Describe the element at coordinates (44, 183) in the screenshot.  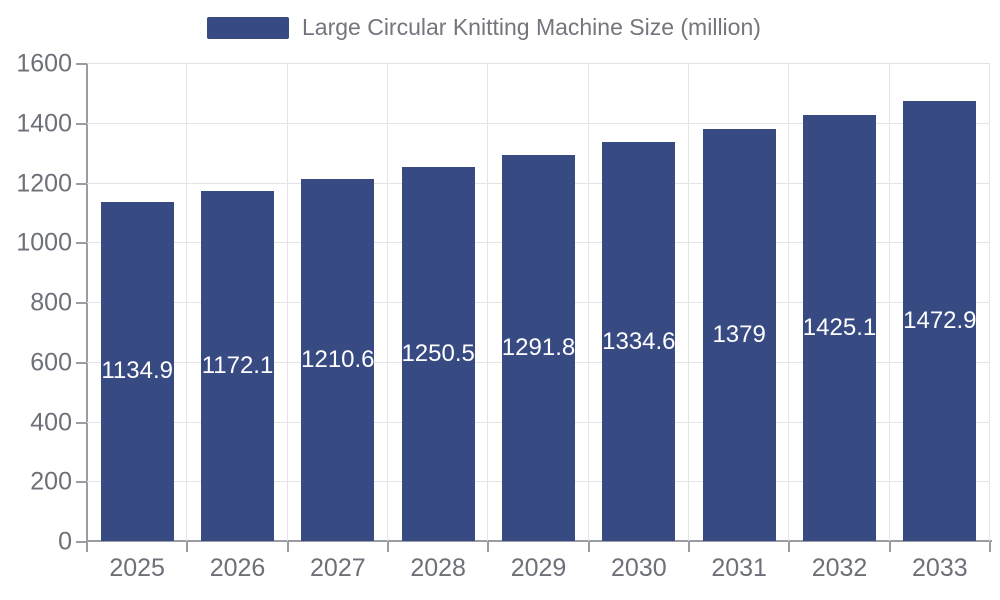
I see `y-axis-tick-label: 1200` at that location.